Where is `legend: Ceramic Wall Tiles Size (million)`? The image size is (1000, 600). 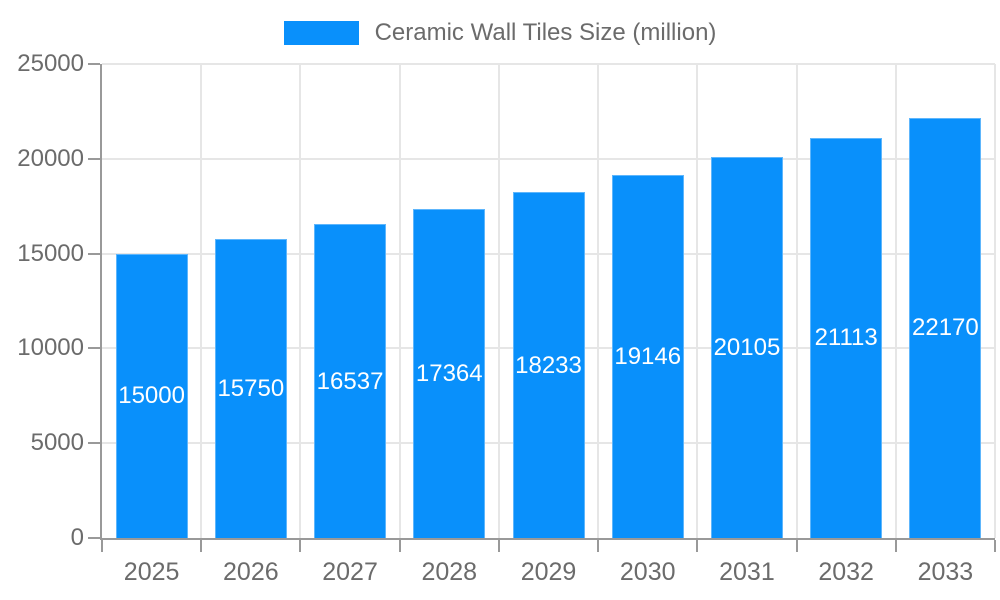 legend: Ceramic Wall Tiles Size (million) is located at coordinates (500, 33).